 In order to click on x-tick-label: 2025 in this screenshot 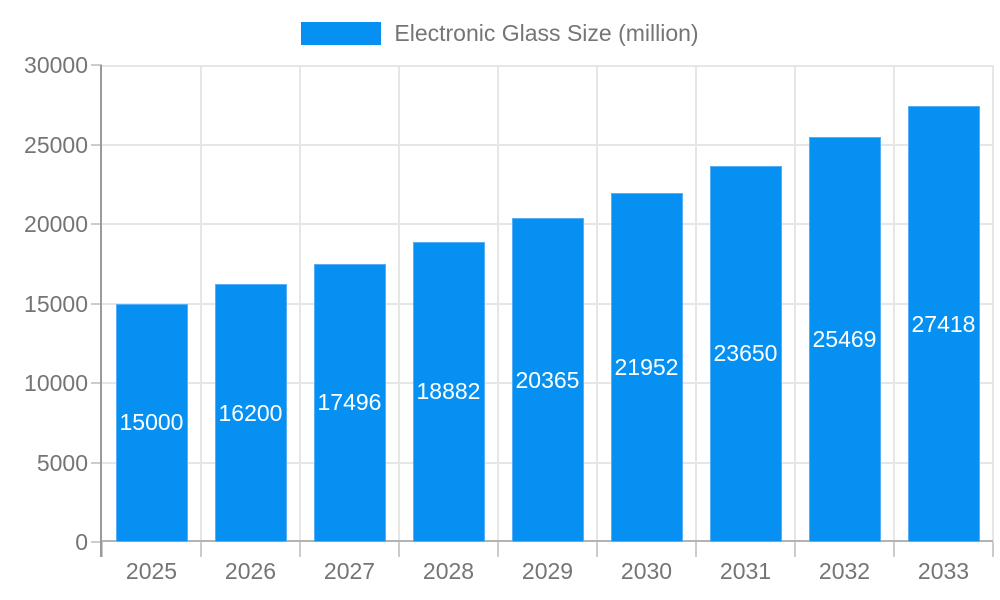, I will do `click(151, 571)`.